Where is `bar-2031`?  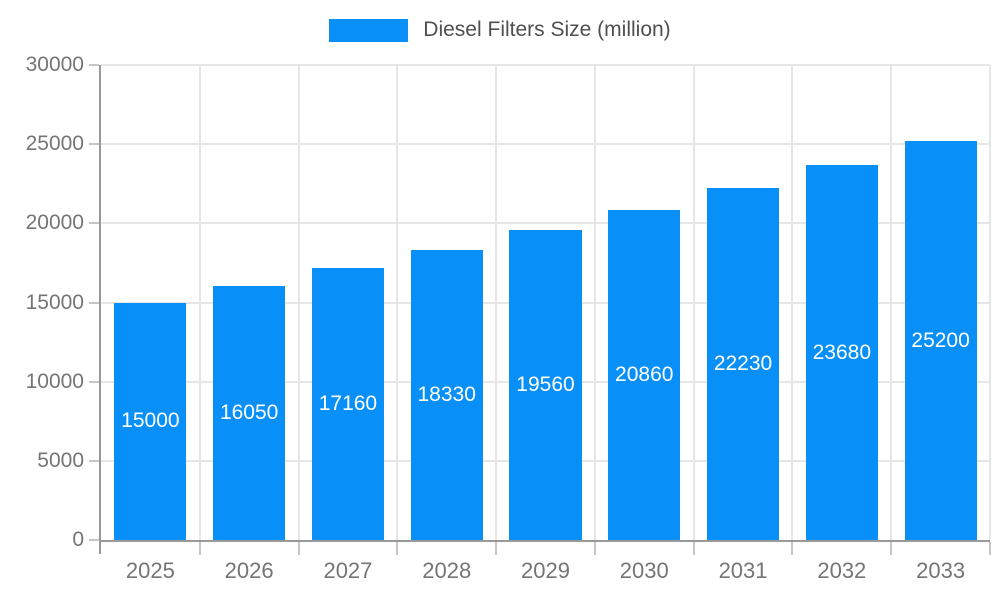
bar-2031 is located at coordinates (743, 364).